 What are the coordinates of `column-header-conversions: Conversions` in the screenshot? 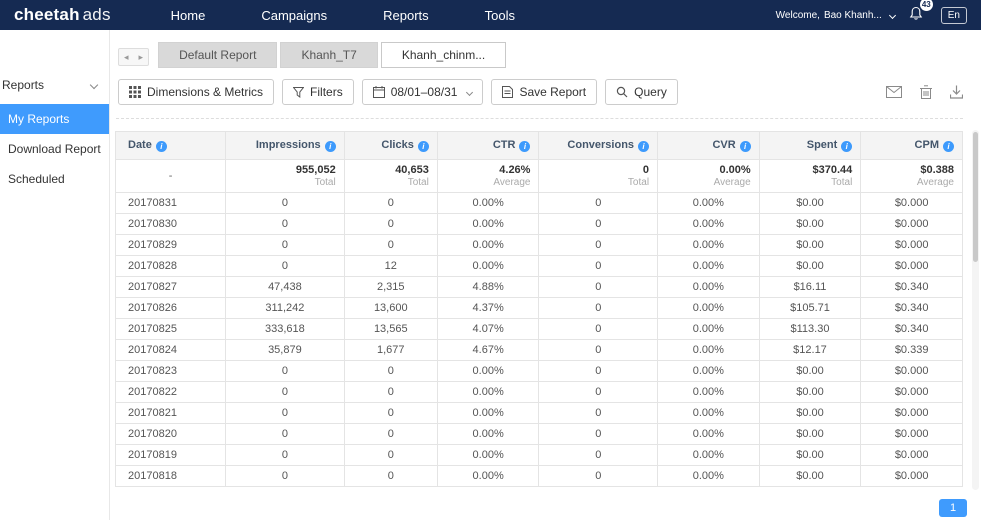 It's located at (598, 145).